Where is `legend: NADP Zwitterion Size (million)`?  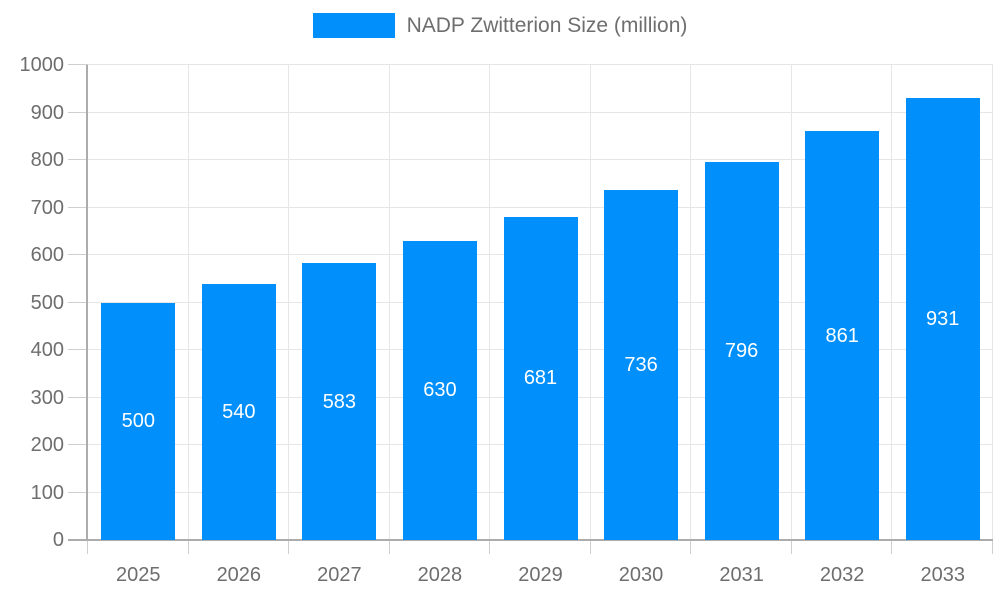
legend: NADP Zwitterion Size (million) is located at coordinates (500, 25).